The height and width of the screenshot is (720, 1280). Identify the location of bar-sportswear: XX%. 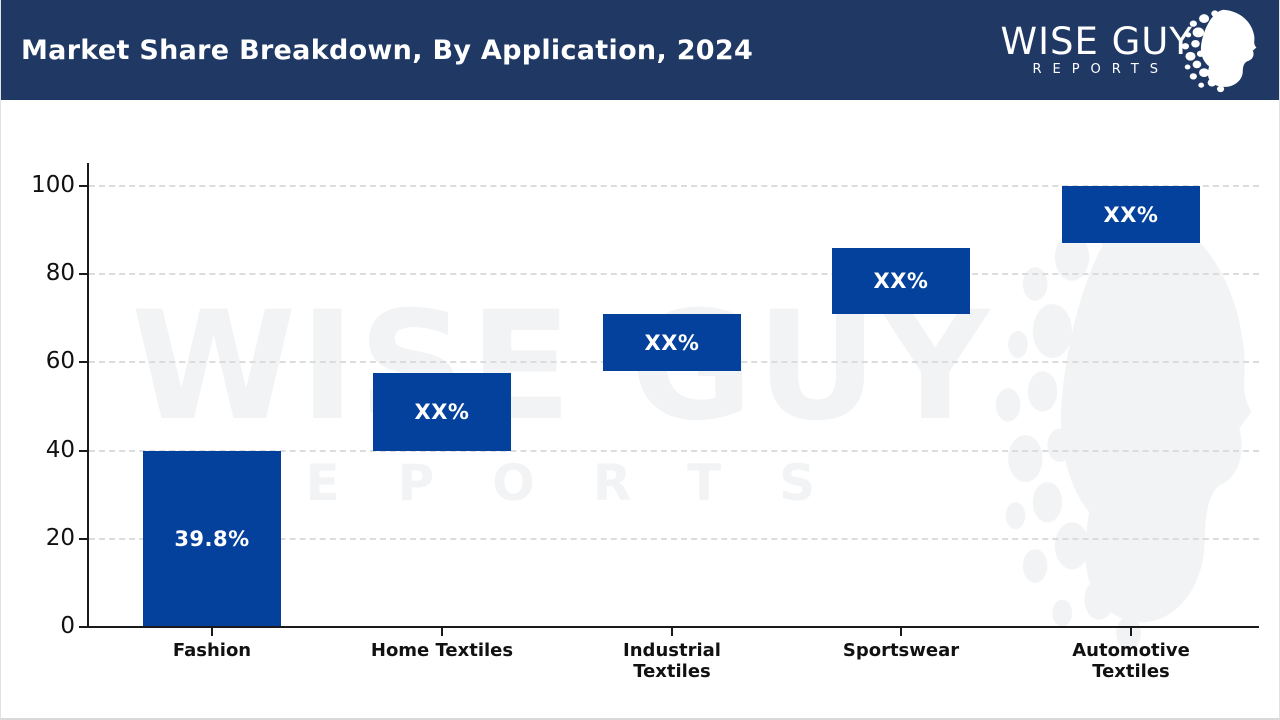
(901, 280).